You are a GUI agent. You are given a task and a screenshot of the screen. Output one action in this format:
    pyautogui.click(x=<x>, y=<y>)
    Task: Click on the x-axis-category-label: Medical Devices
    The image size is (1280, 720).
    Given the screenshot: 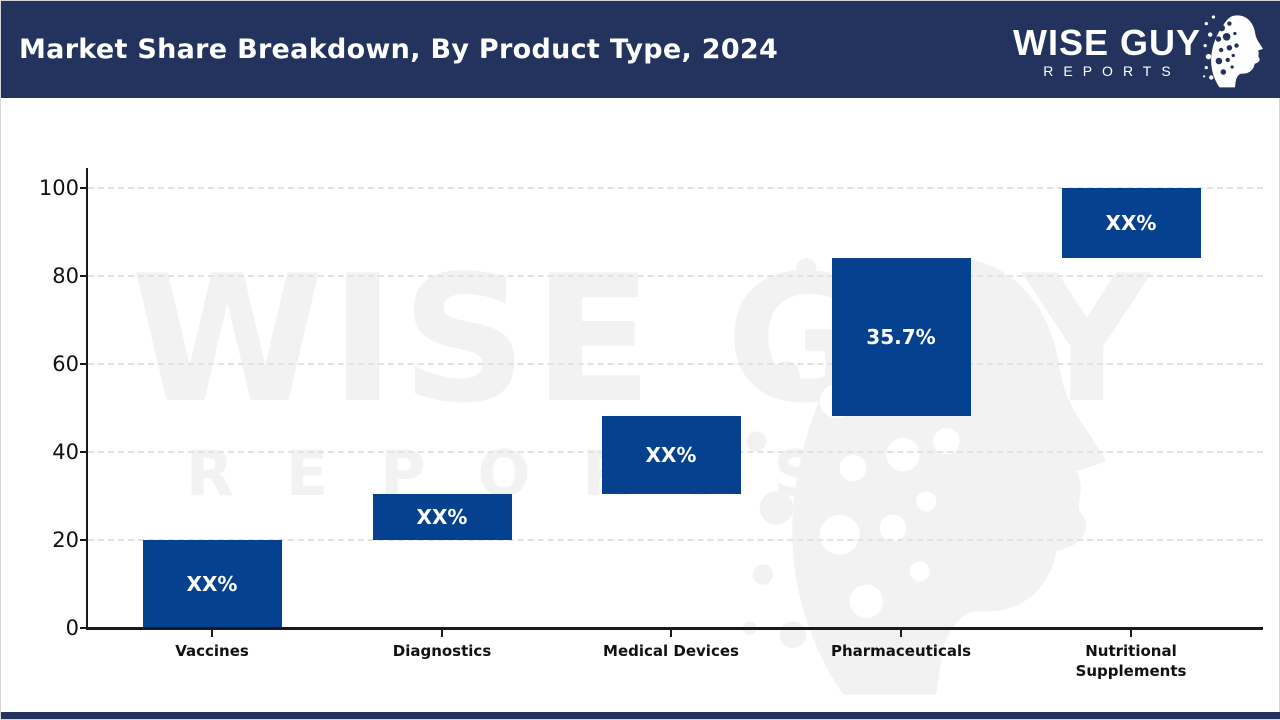 What is the action you would take?
    pyautogui.click(x=671, y=651)
    